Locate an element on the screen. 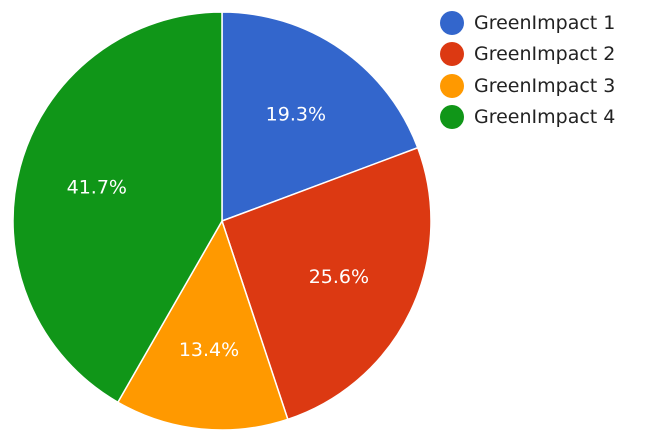  legend-label: GreenImpact 2 is located at coordinates (545, 54).